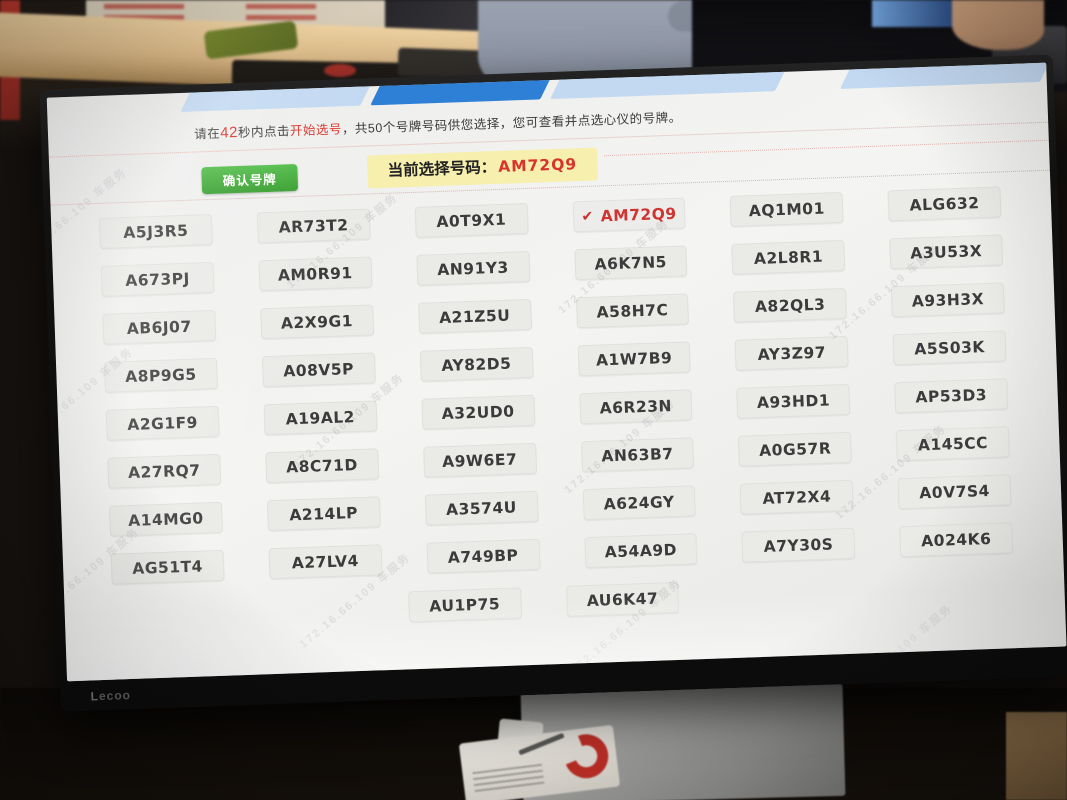 The width and height of the screenshot is (1067, 800). What do you see at coordinates (790, 305) in the screenshot?
I see `plate-option: A82QL3` at bounding box center [790, 305].